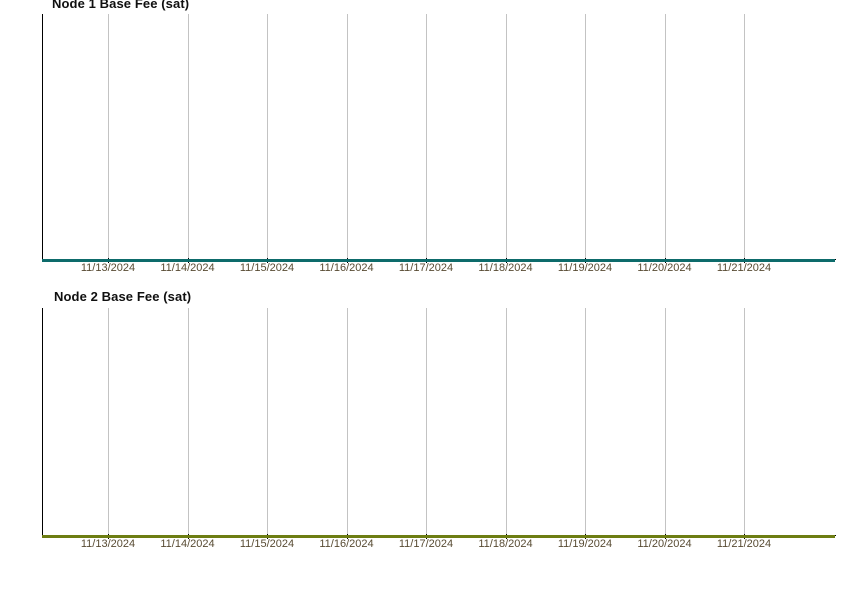 The image size is (860, 600). I want to click on chart-title-node-2: Node 2 Base Fee (sat), so click(123, 296).